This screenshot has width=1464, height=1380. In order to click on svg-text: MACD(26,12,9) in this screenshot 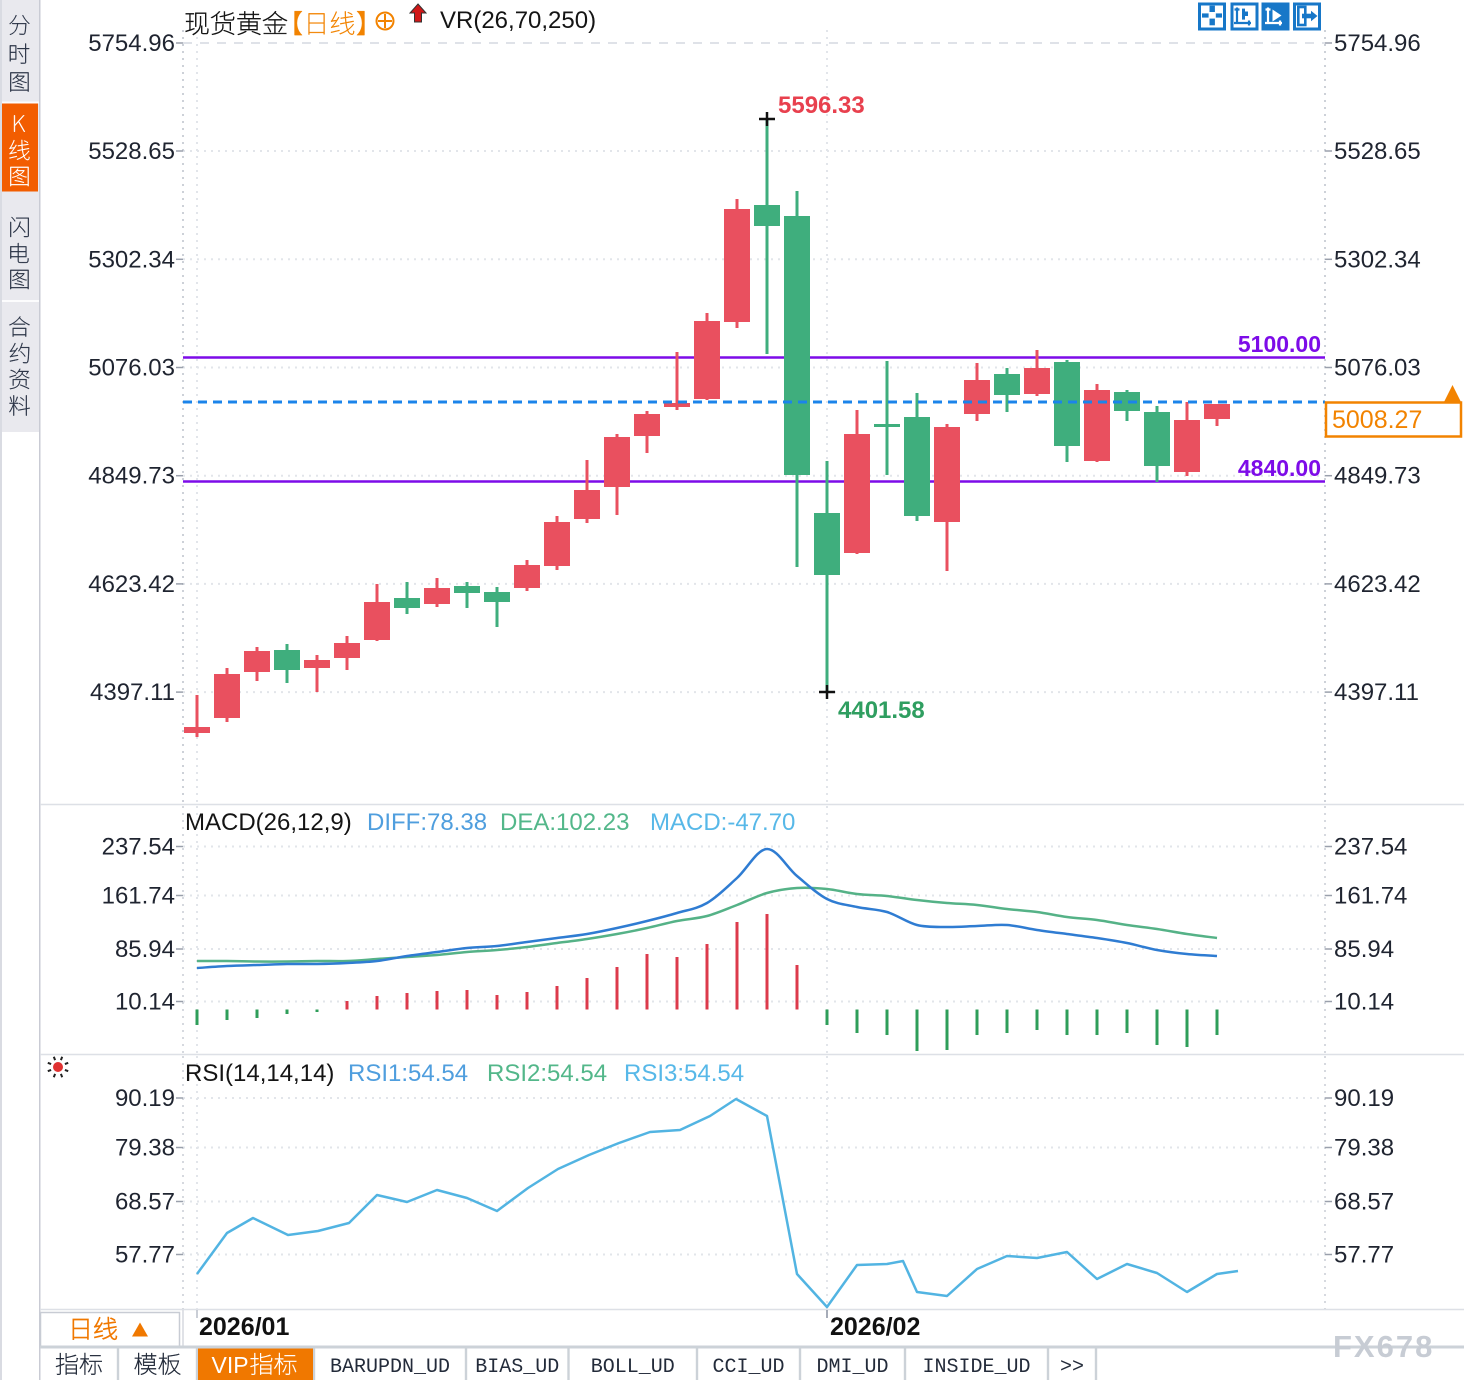, I will do `click(268, 822)`.